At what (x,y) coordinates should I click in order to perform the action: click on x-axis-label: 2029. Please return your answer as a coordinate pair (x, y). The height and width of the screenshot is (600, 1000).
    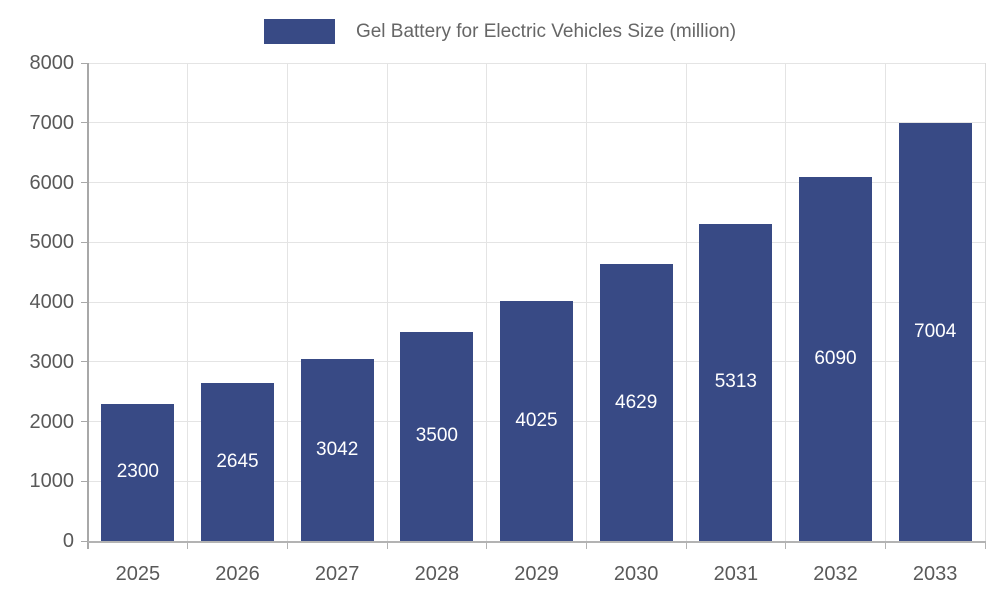
    Looking at the image, I should click on (536, 574).